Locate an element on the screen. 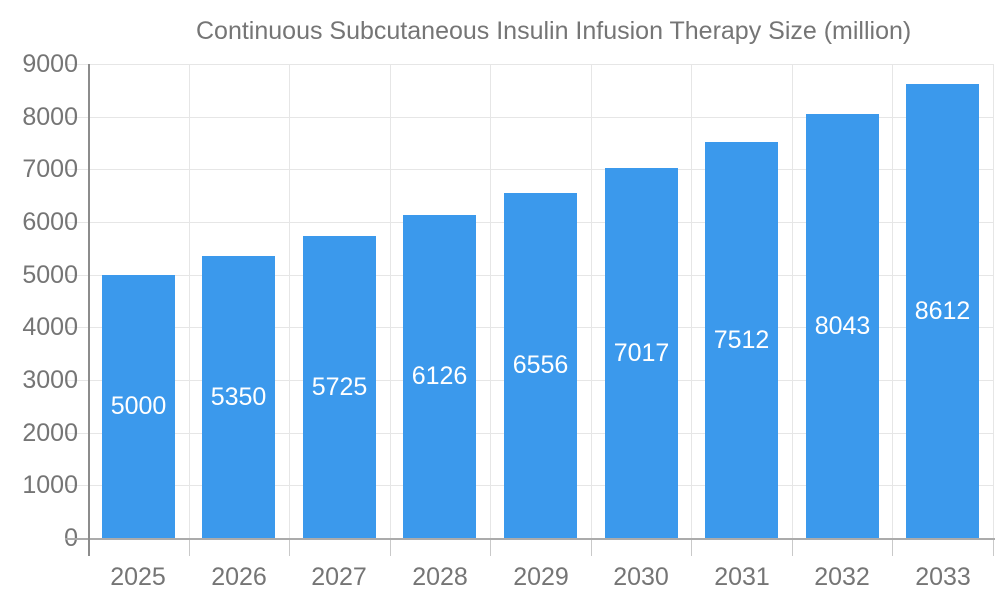 The width and height of the screenshot is (1000, 600). bar-2026: 5350 is located at coordinates (238, 397).